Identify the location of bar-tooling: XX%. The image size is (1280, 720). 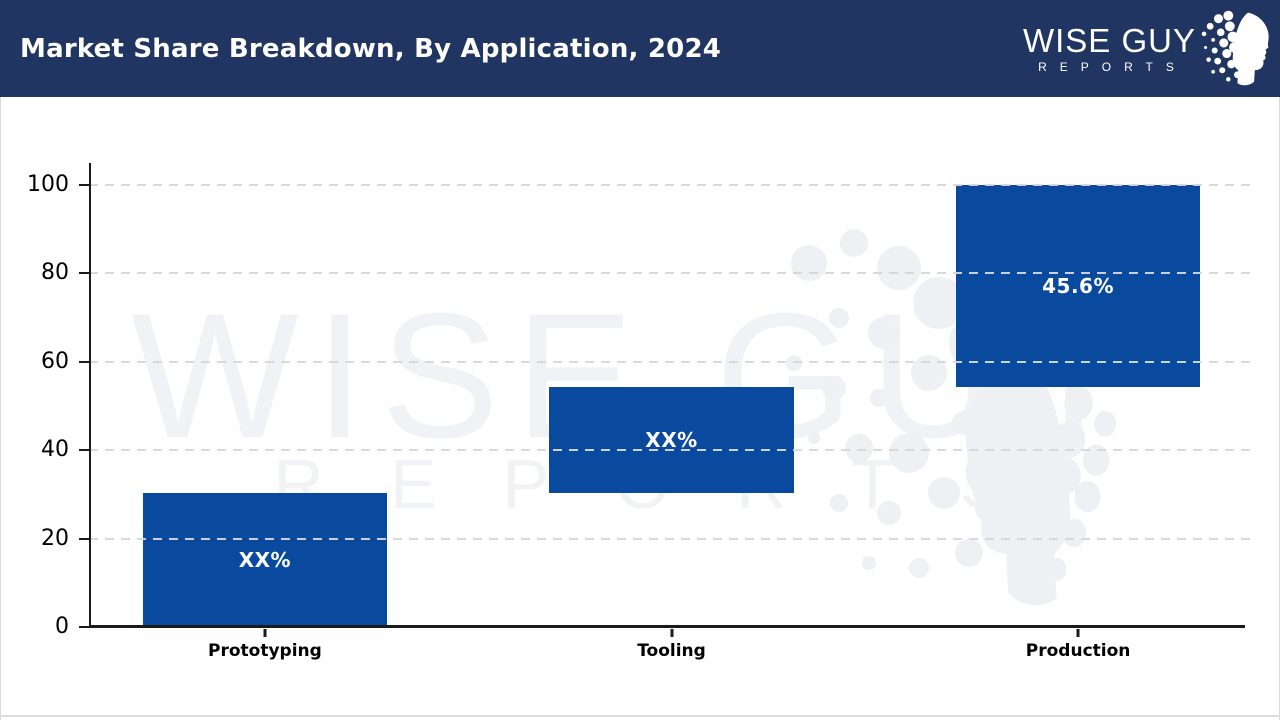
(671, 439).